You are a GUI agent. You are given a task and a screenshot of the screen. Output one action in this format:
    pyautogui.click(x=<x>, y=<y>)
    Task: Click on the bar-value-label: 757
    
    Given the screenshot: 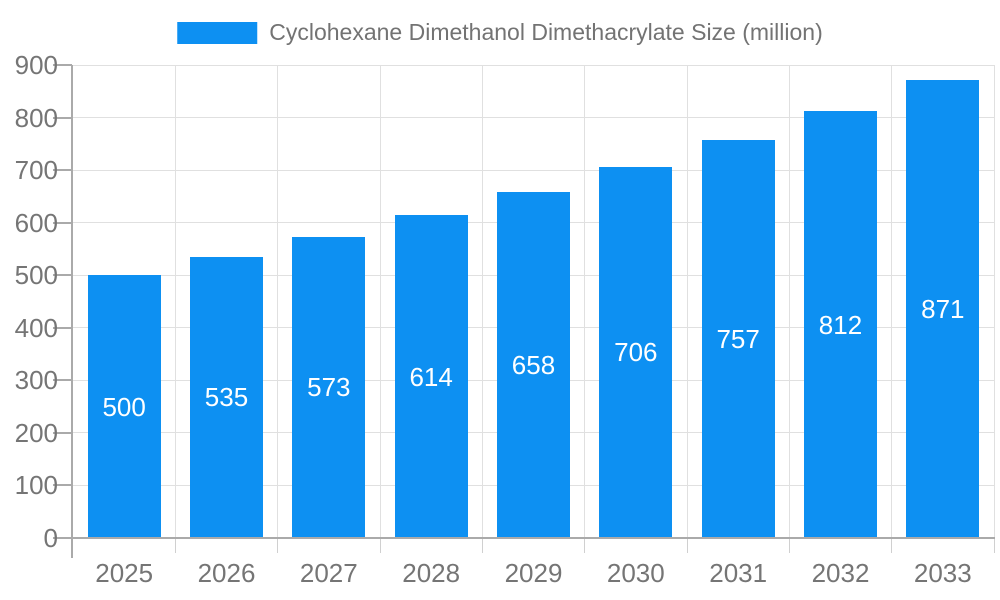 What is the action you would take?
    pyautogui.click(x=738, y=339)
    